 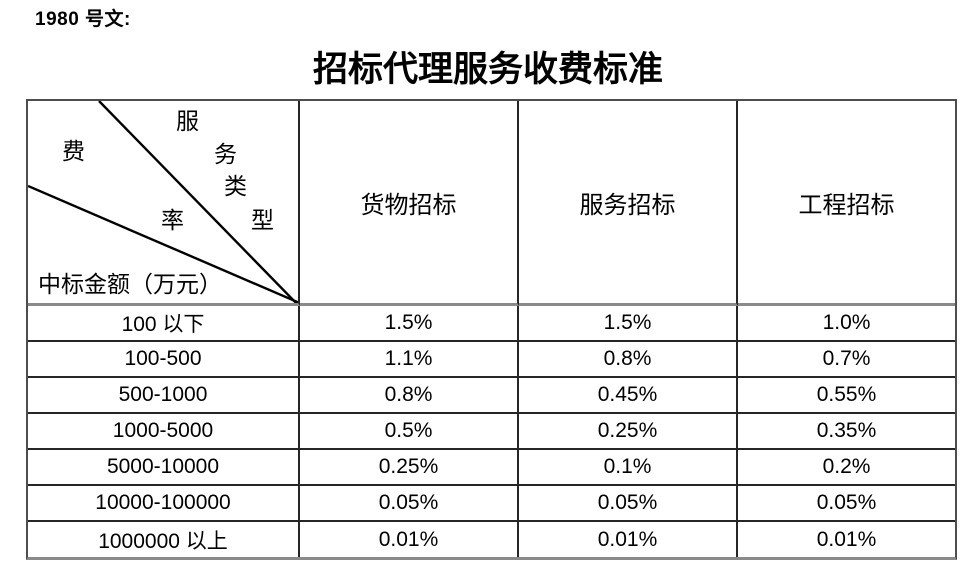 I want to click on table-row: 100-500 1.1% 0.8% 0.7%, so click(x=491, y=360).